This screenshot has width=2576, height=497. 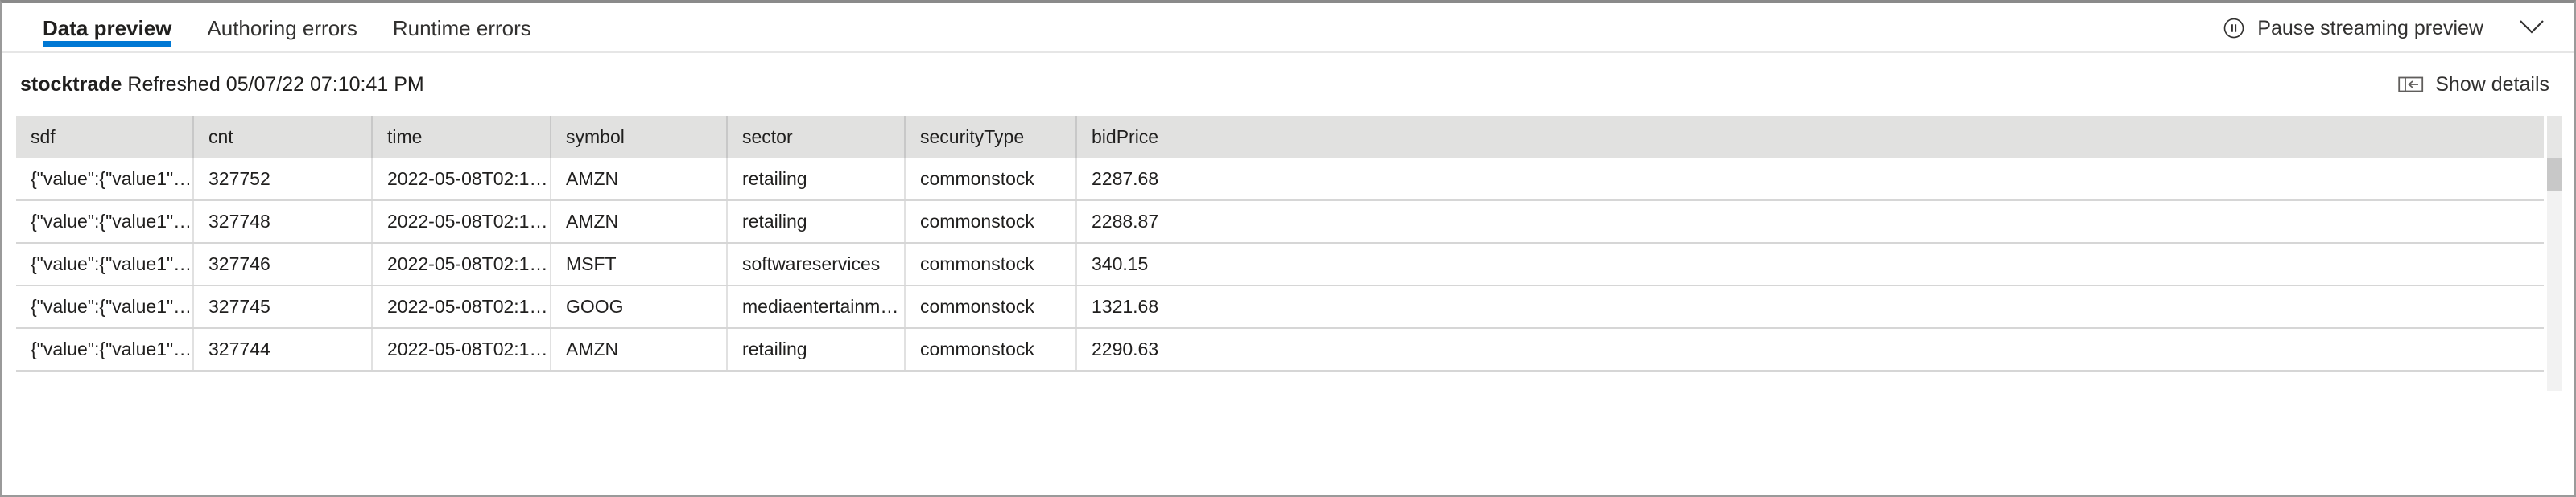 I want to click on chevron-down-icon, so click(x=2531, y=28).